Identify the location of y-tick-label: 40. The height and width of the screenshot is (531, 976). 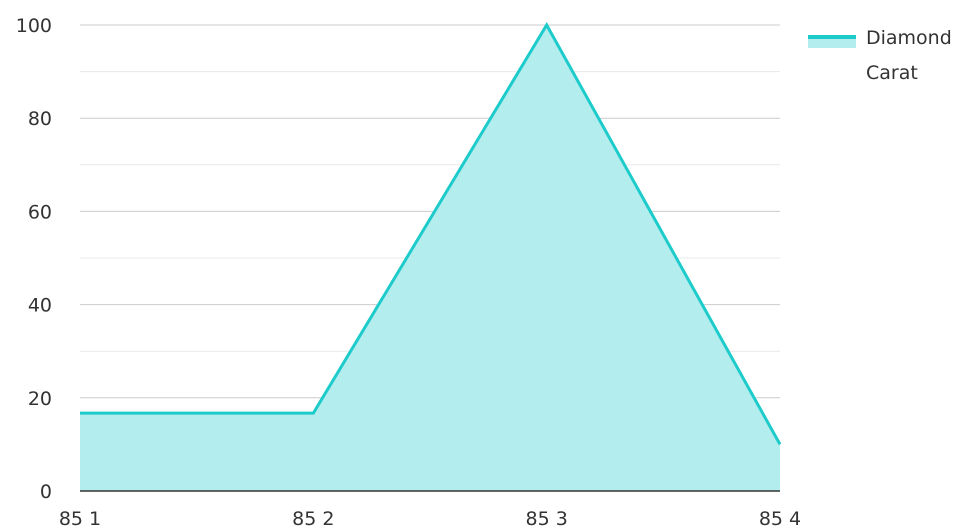
(40, 306).